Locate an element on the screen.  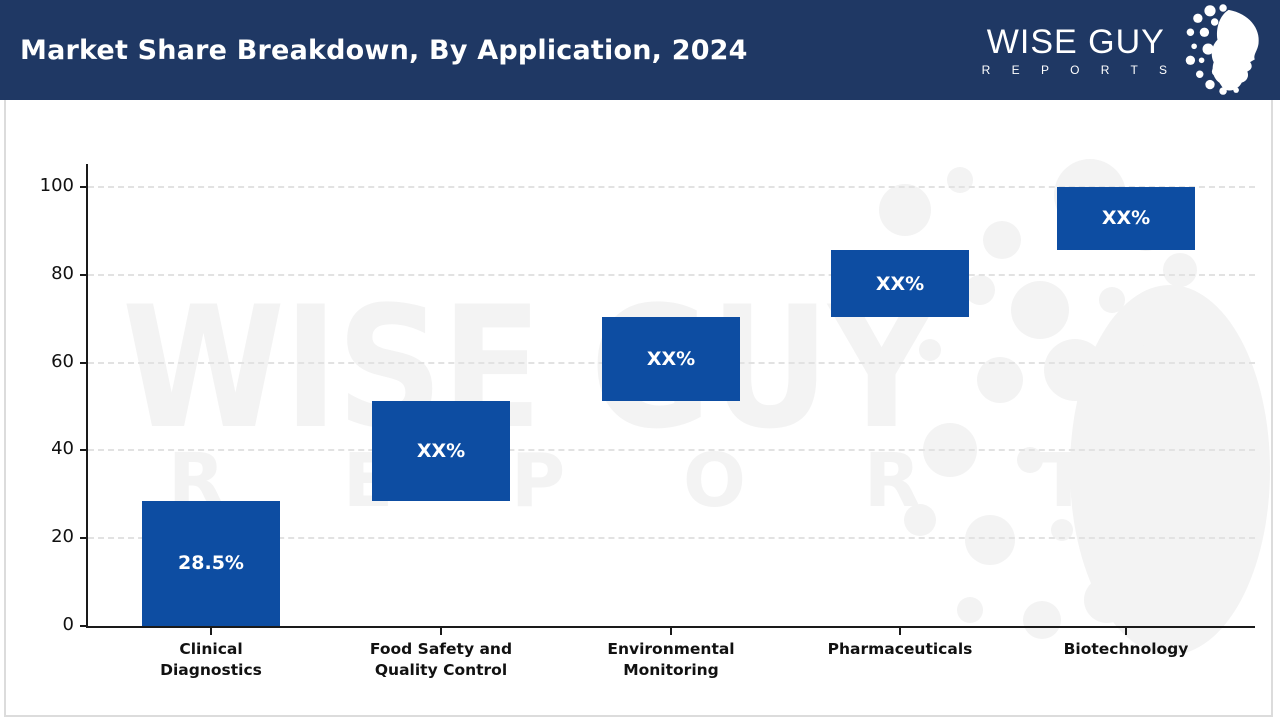
x-category-label-line: Monitoring is located at coordinates (671, 670).